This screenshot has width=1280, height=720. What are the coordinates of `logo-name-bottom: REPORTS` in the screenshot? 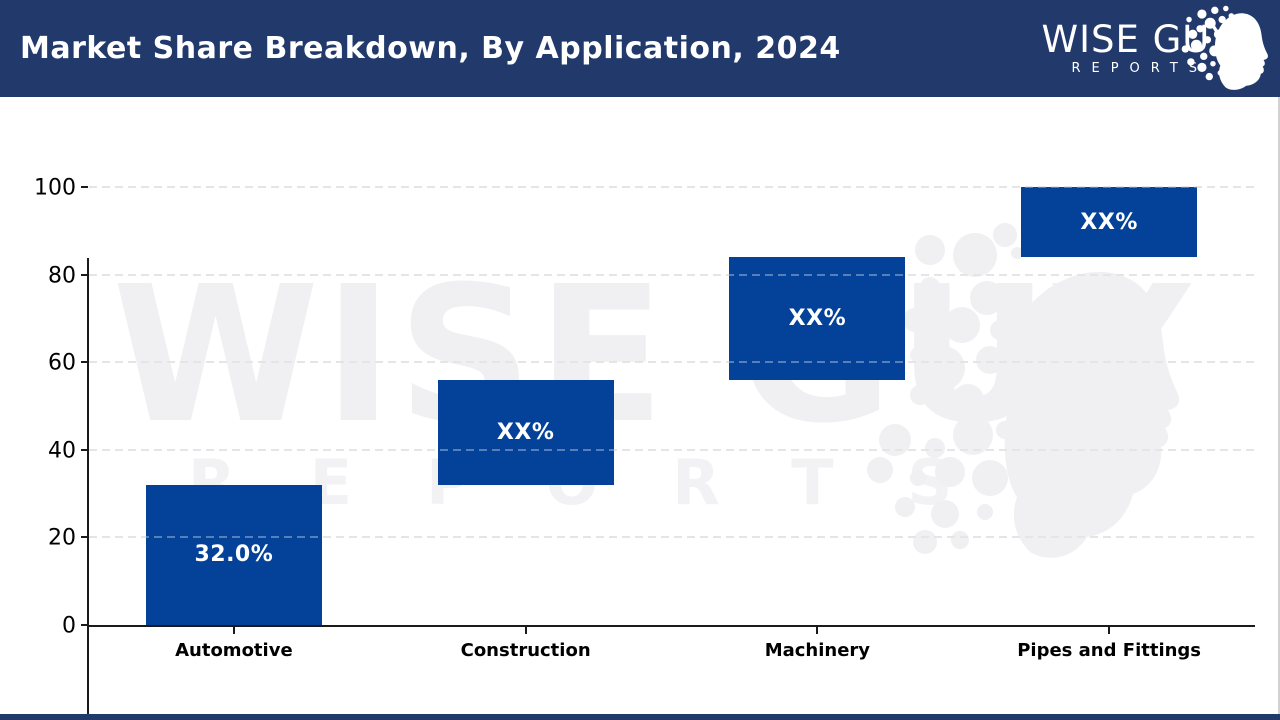 It's located at (1140, 68).